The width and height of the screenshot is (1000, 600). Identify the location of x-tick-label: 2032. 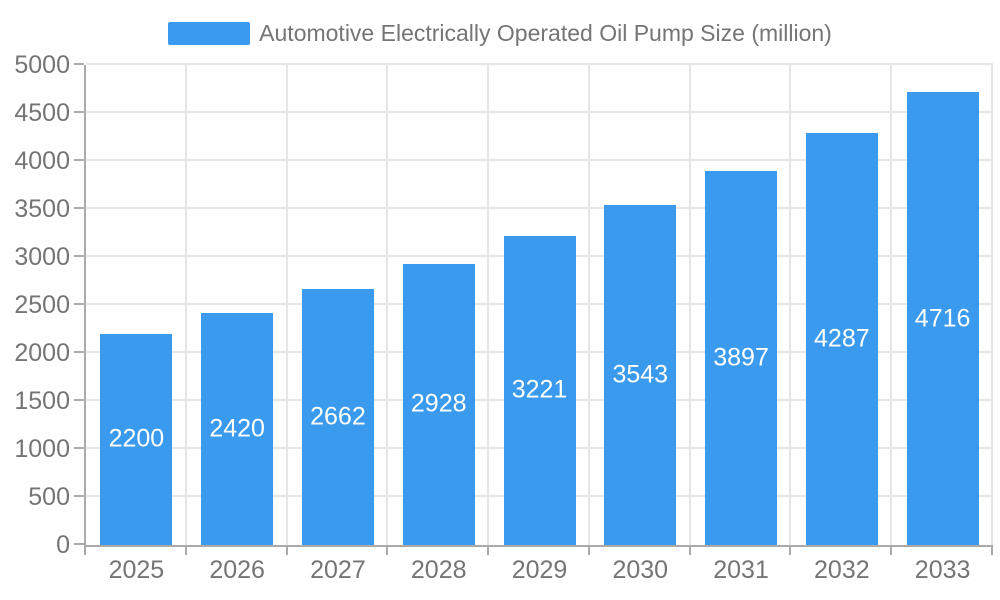
(842, 570).